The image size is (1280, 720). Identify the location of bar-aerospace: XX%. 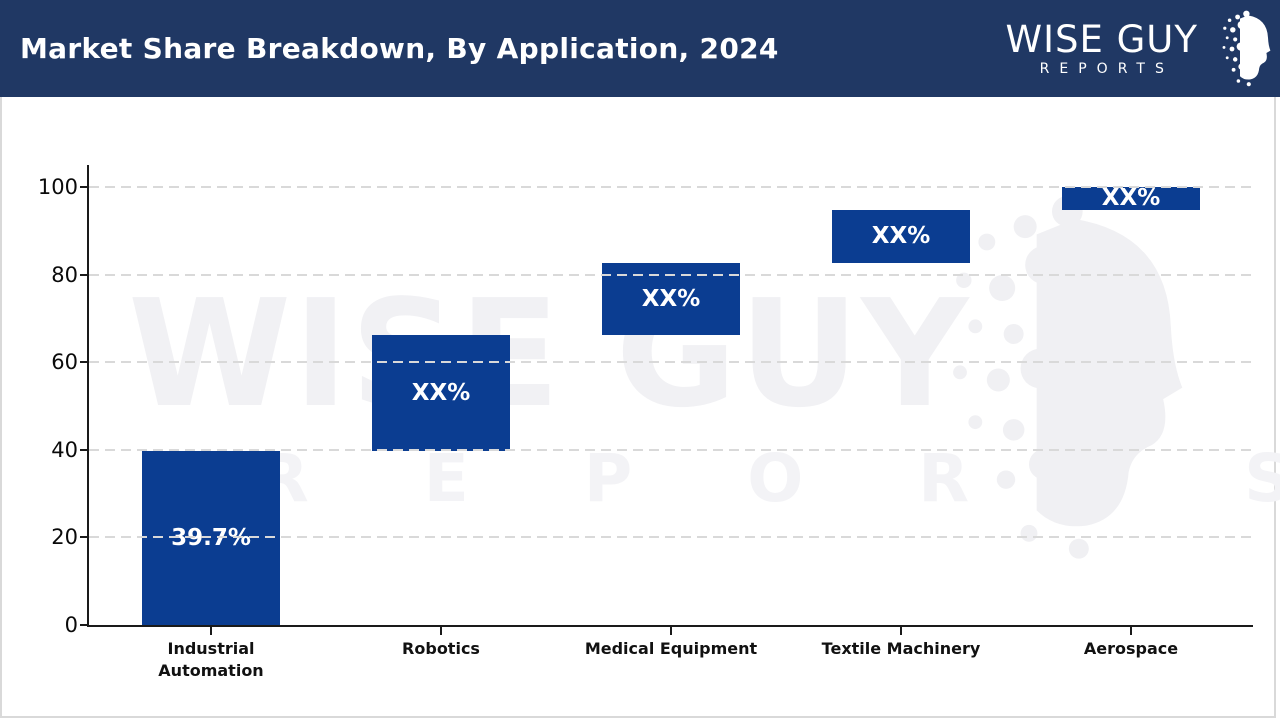
(1131, 198).